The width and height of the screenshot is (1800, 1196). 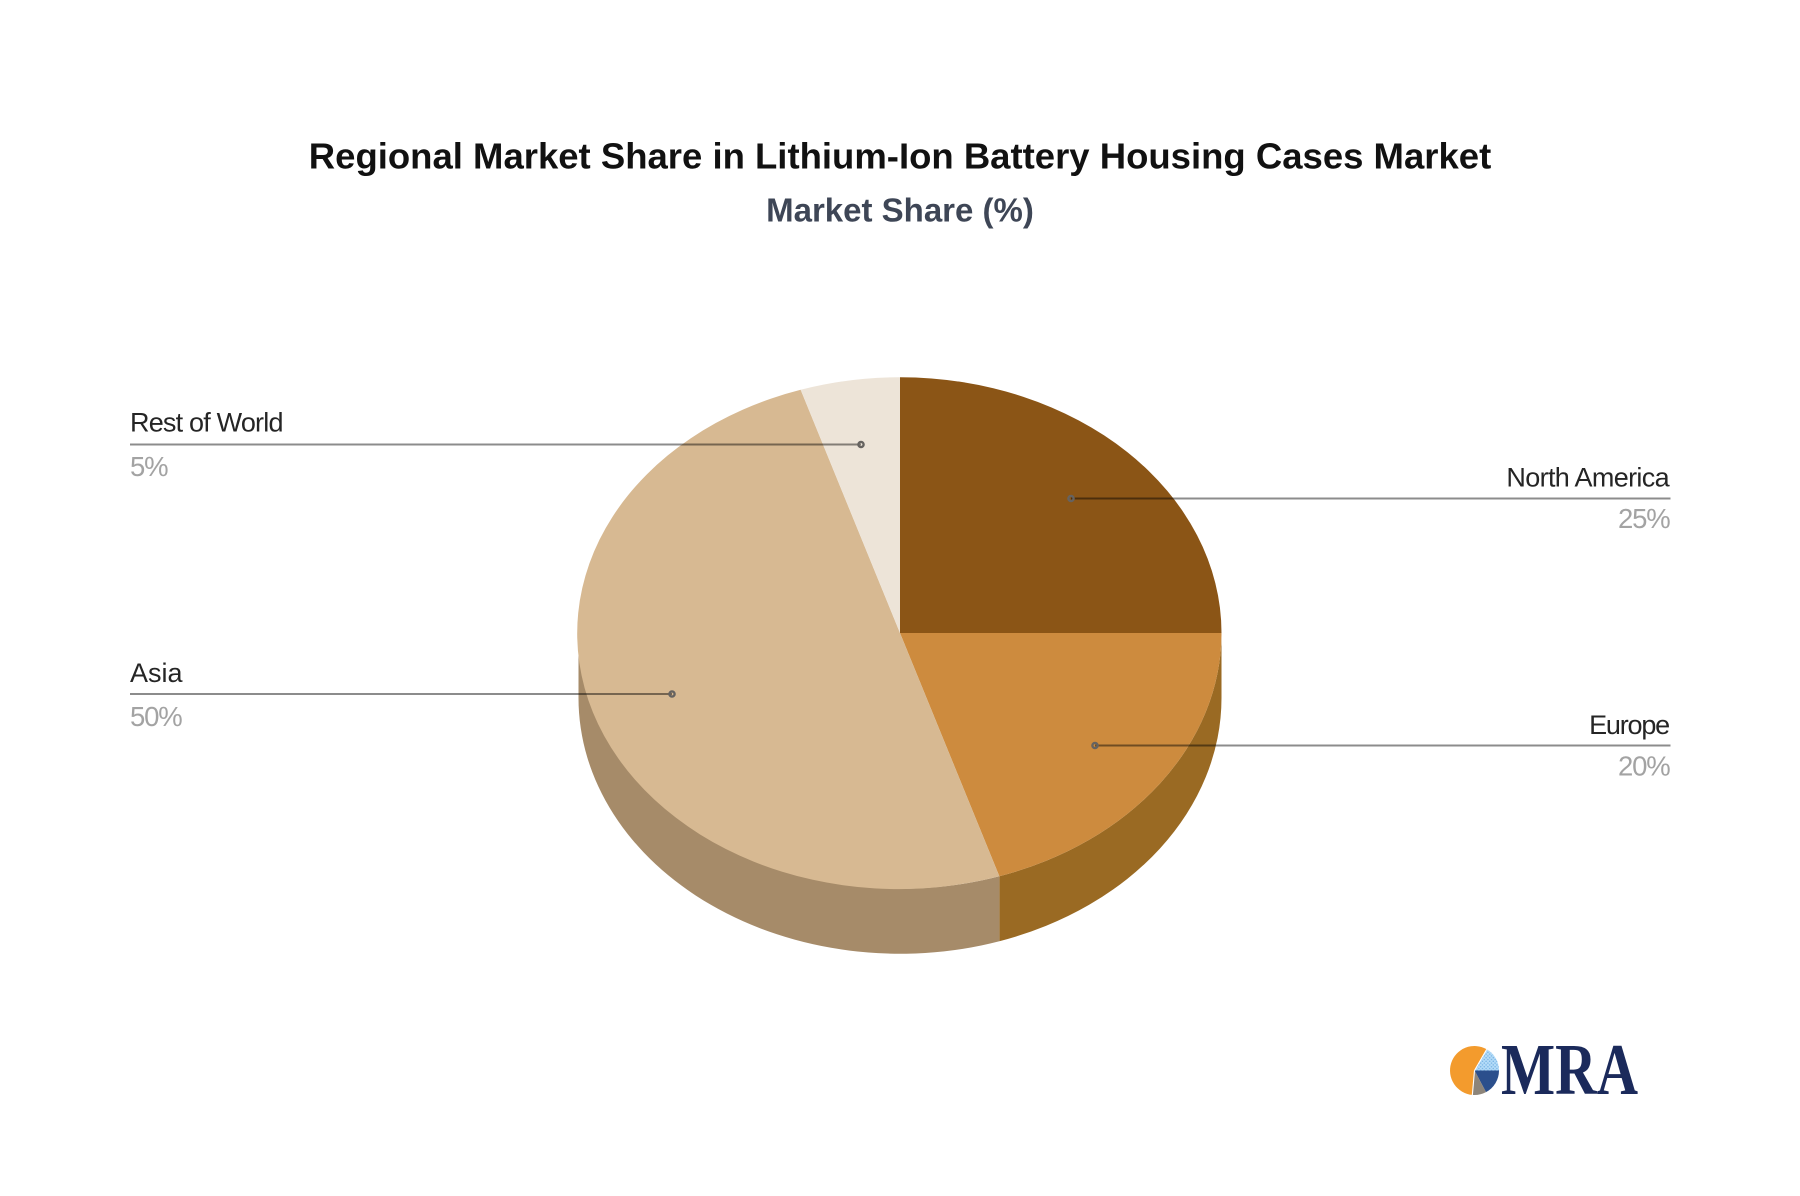 What do you see at coordinates (206, 423) in the screenshot?
I see `svg-text: Rest of World` at bounding box center [206, 423].